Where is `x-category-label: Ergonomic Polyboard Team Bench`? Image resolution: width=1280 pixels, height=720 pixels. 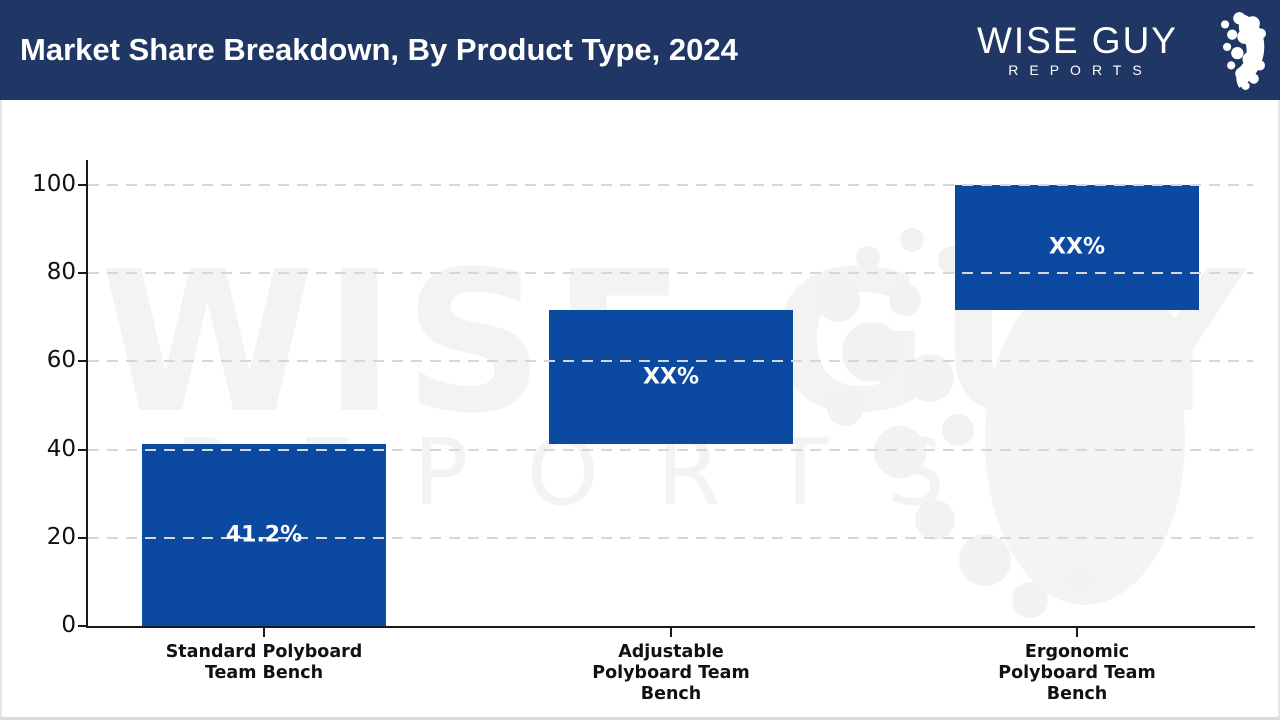
x-category-label: Ergonomic Polyboard Team Bench is located at coordinates (1077, 673).